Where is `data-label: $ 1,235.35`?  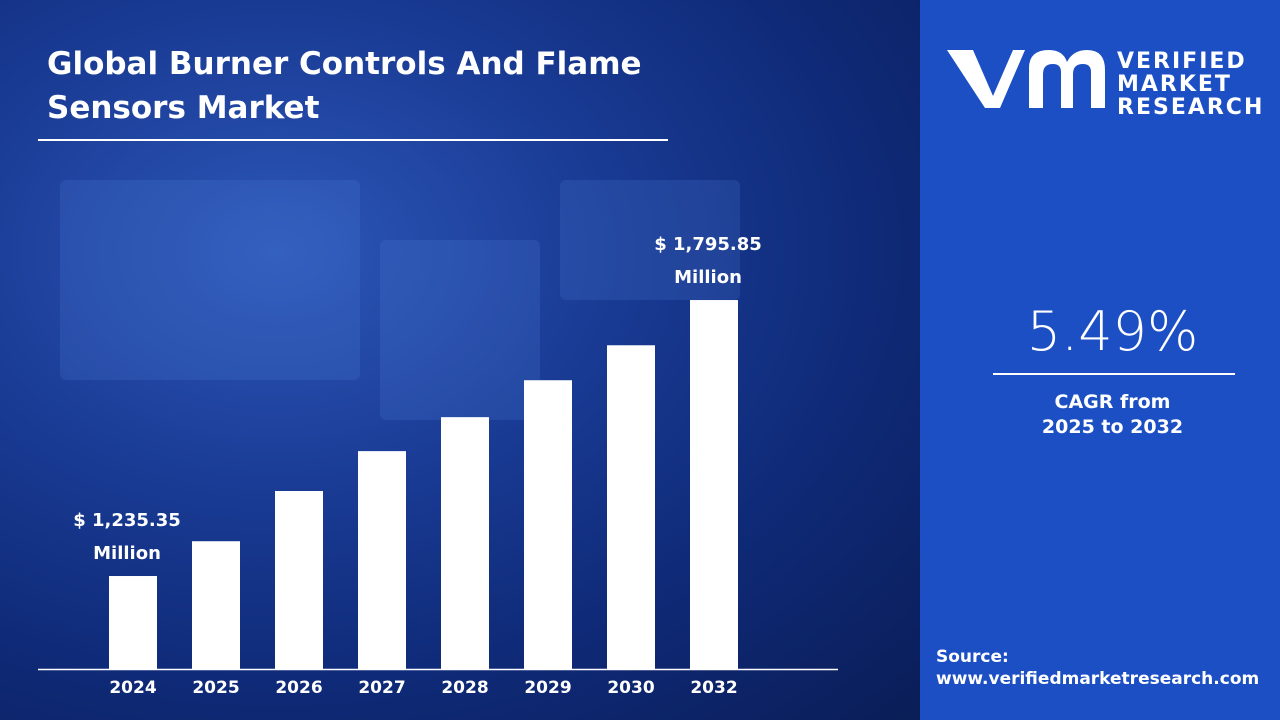 data-label: $ 1,235.35 is located at coordinates (127, 520).